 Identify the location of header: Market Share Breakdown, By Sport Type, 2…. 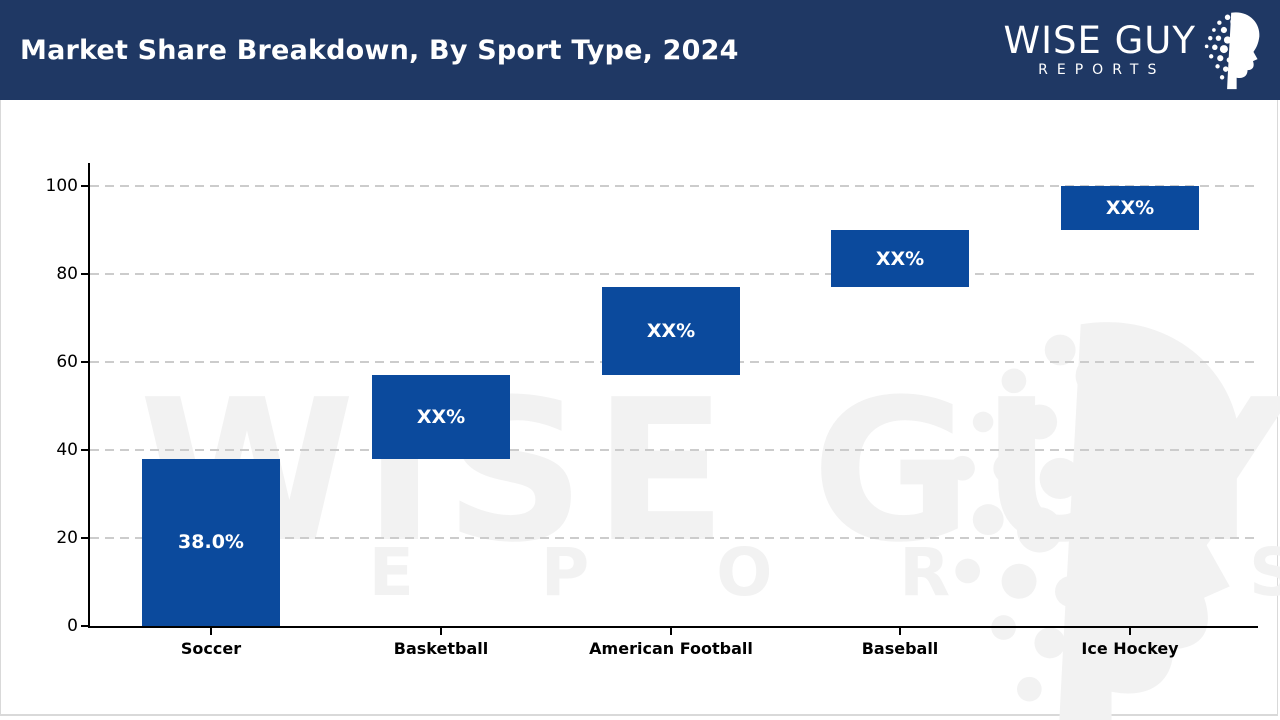
(640, 50).